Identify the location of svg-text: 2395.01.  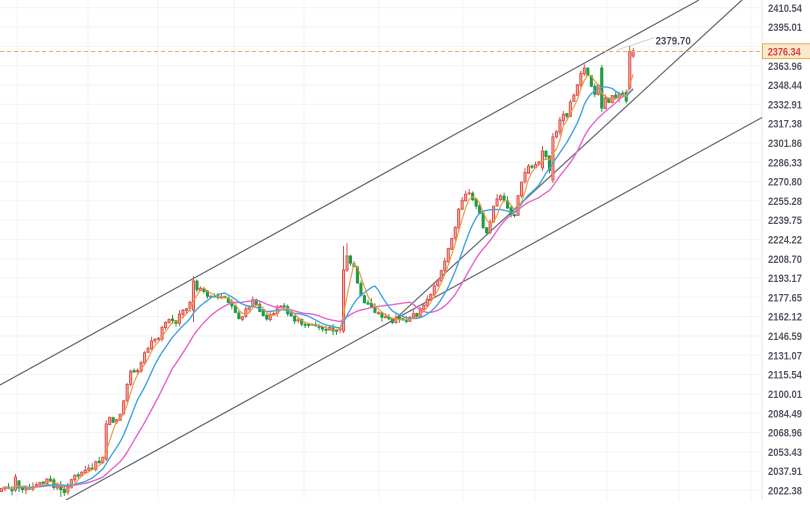
(785, 28).